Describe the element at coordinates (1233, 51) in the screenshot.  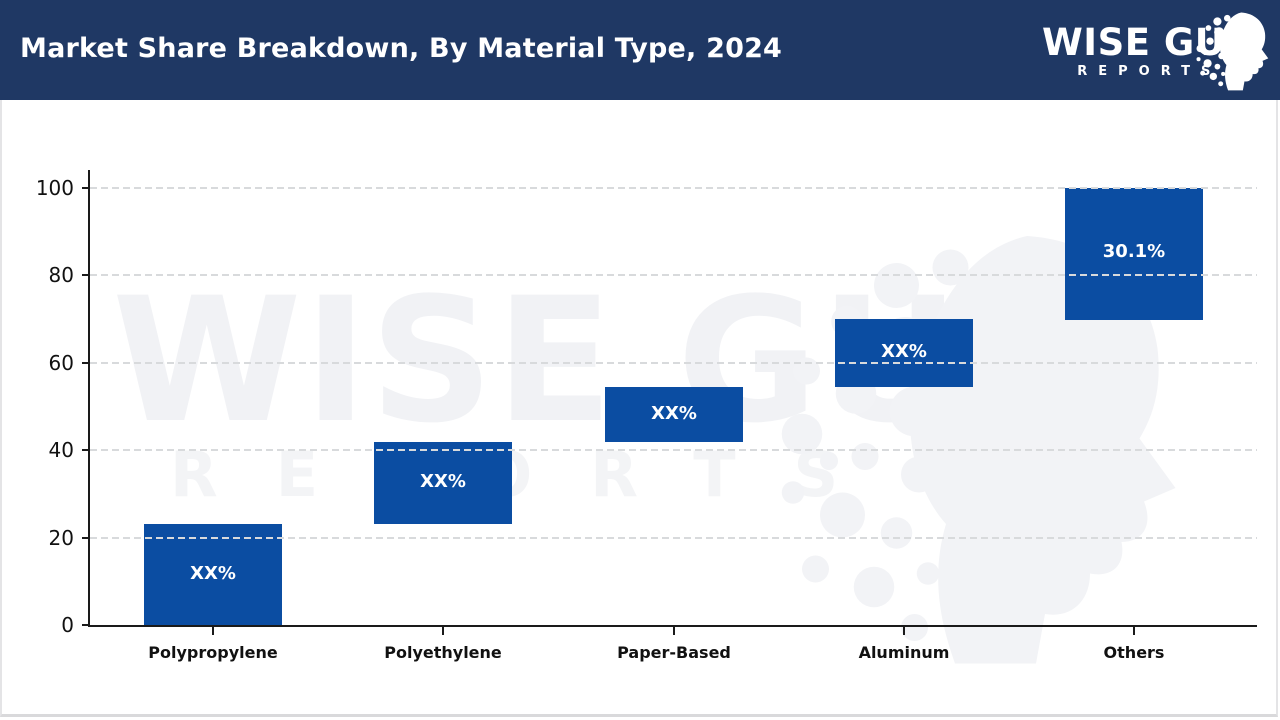
I see `brand-face-icon` at that location.